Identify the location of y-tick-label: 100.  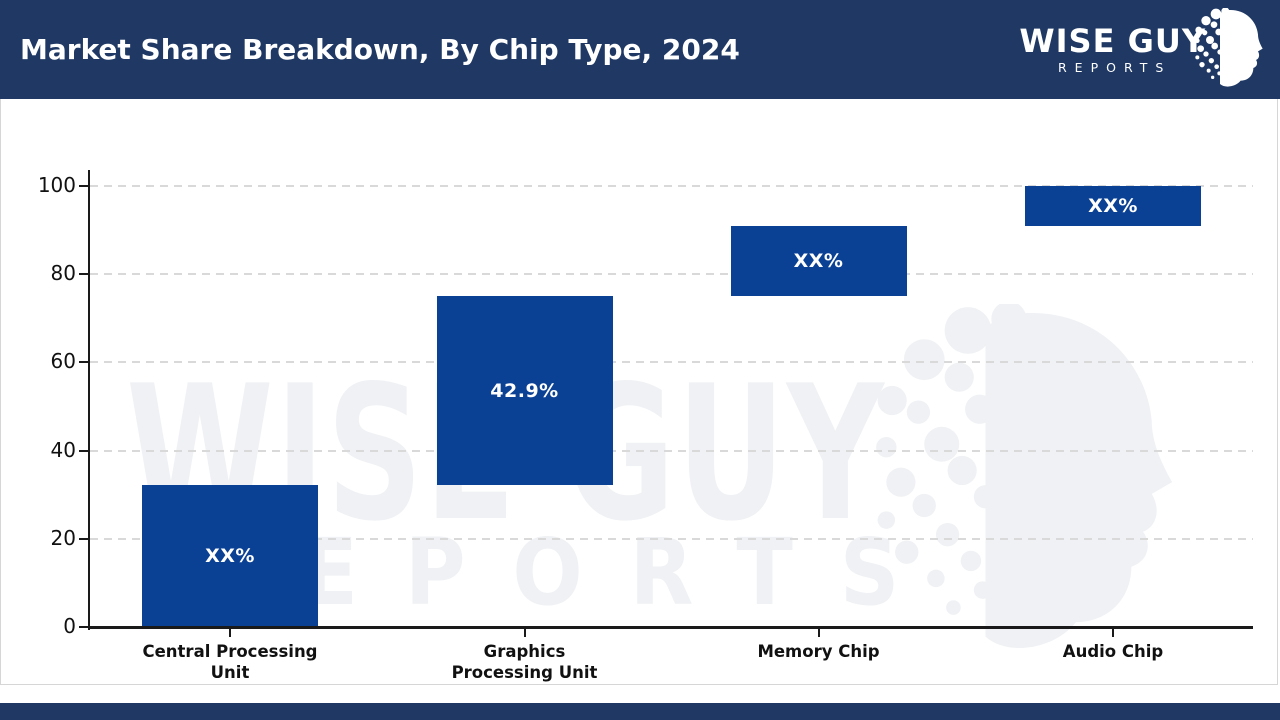
(56, 185).